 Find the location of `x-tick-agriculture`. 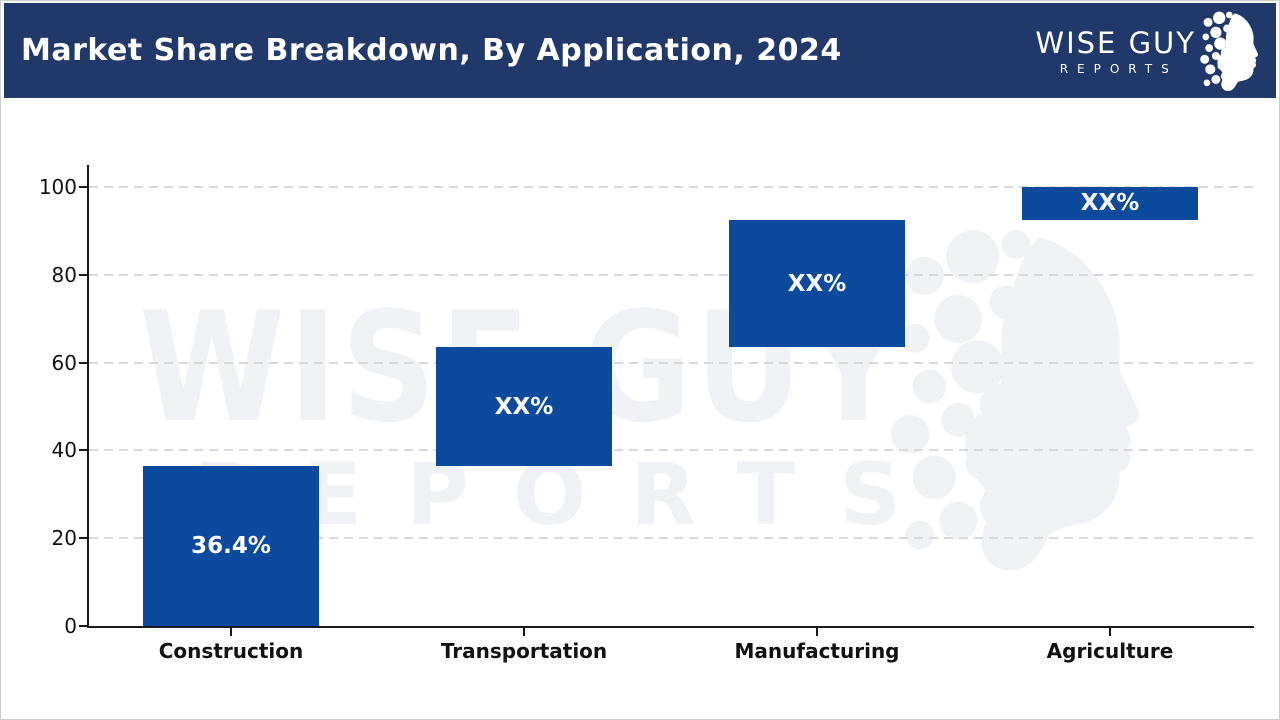

x-tick-agriculture is located at coordinates (1110, 632).